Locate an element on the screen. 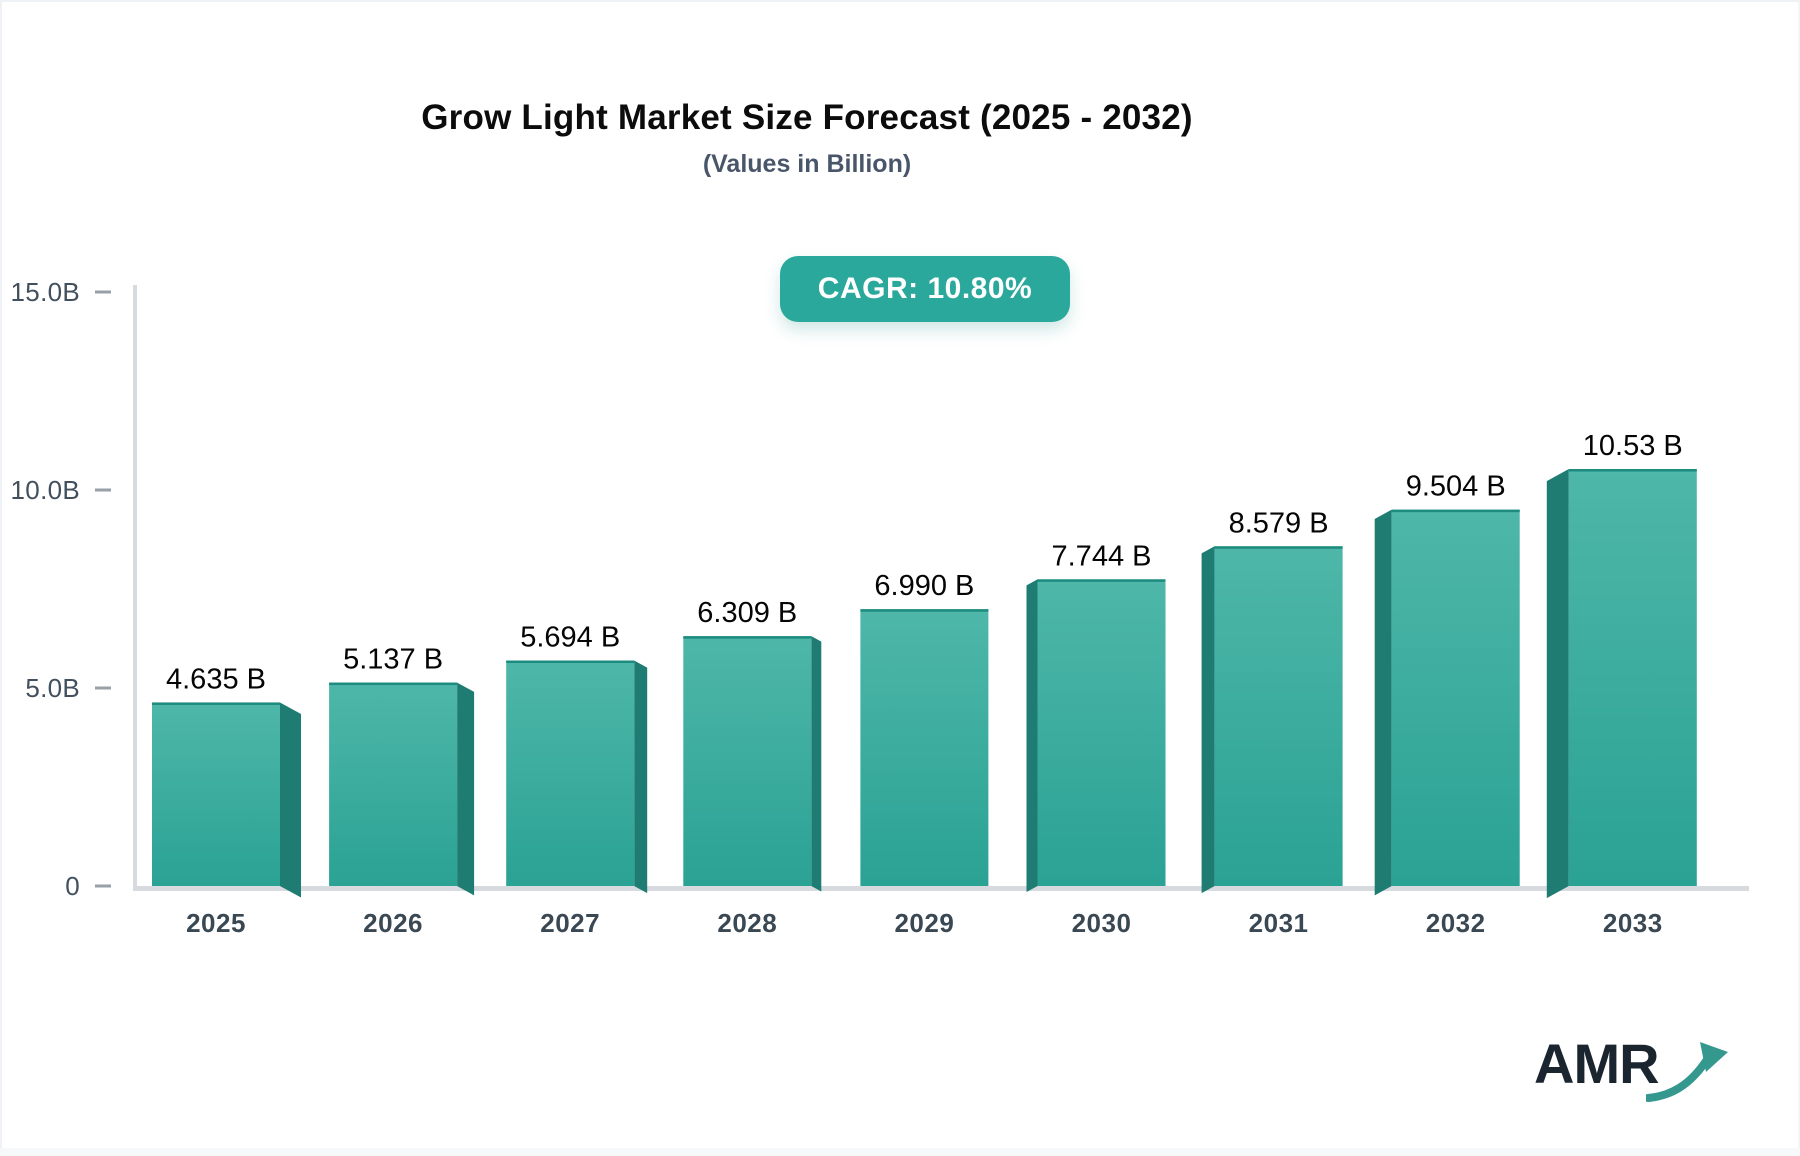  bar-side-3d-2031 is located at coordinates (1208, 720).